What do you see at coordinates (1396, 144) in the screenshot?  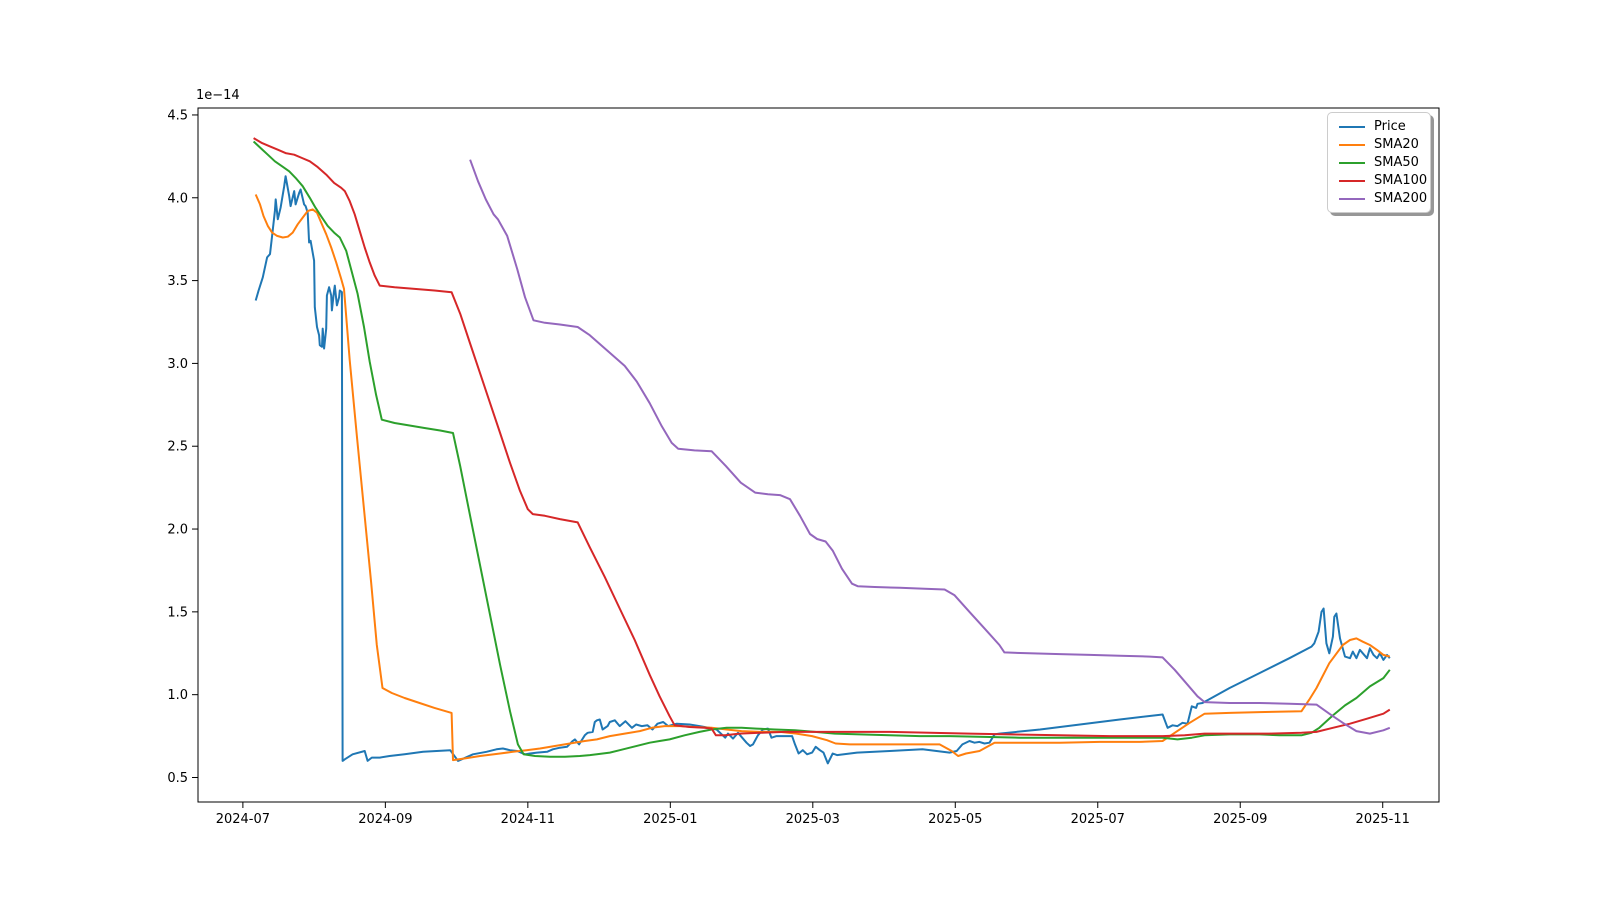 I see `legend-label-sma20: SMA20` at bounding box center [1396, 144].